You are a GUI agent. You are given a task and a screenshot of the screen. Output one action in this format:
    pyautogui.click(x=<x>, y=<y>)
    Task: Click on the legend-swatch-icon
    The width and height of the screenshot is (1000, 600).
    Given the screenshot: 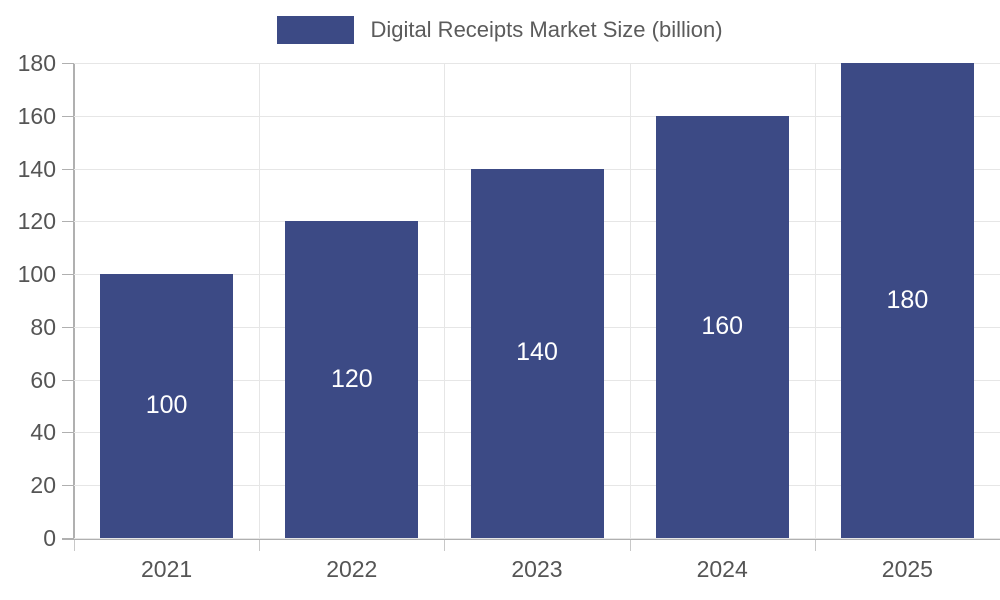 What is the action you would take?
    pyautogui.click(x=316, y=30)
    